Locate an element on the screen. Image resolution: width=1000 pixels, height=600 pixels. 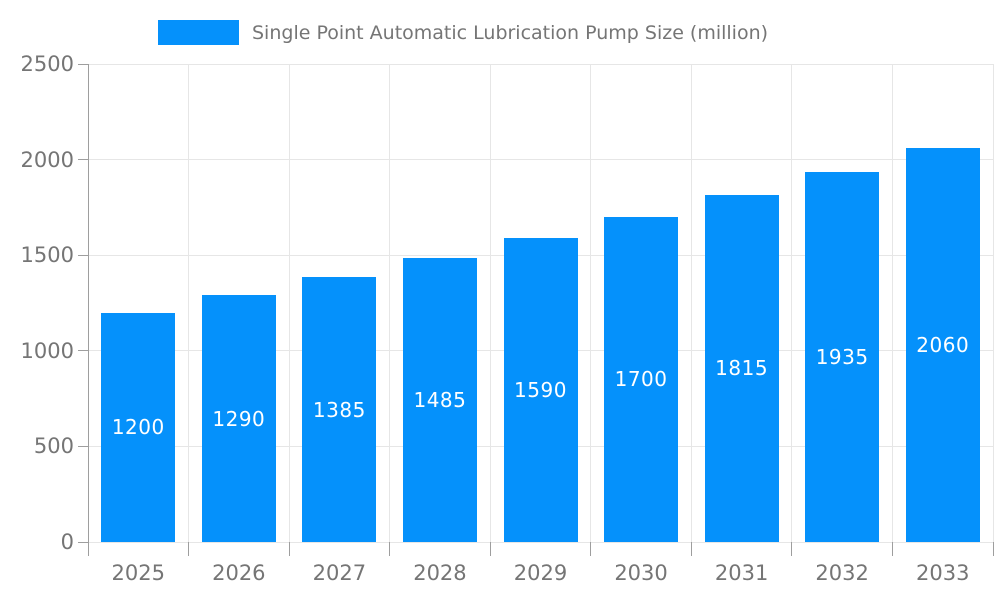
bar: 1935 is located at coordinates (842, 357).